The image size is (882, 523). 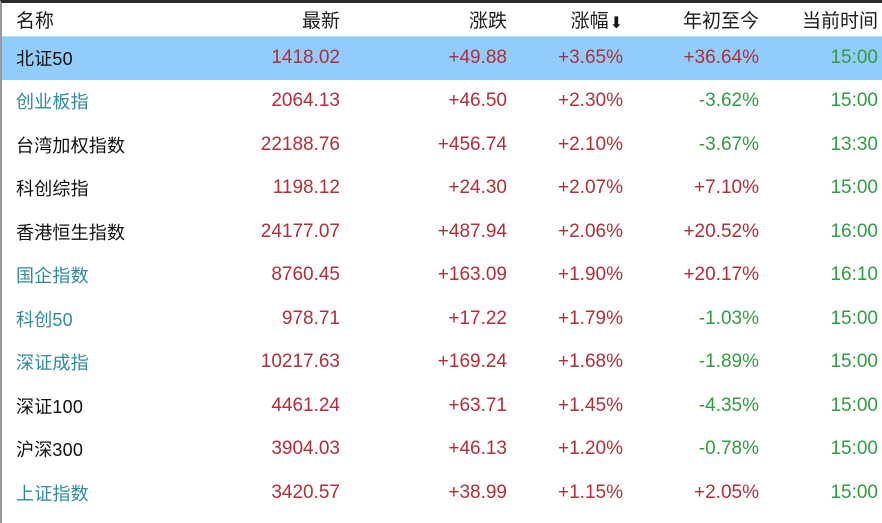 What do you see at coordinates (442, 449) in the screenshot?
I see `table-row: 沪深300 3904.03 +46.13 +1.20% -0.78% 15:00` at bounding box center [442, 449].